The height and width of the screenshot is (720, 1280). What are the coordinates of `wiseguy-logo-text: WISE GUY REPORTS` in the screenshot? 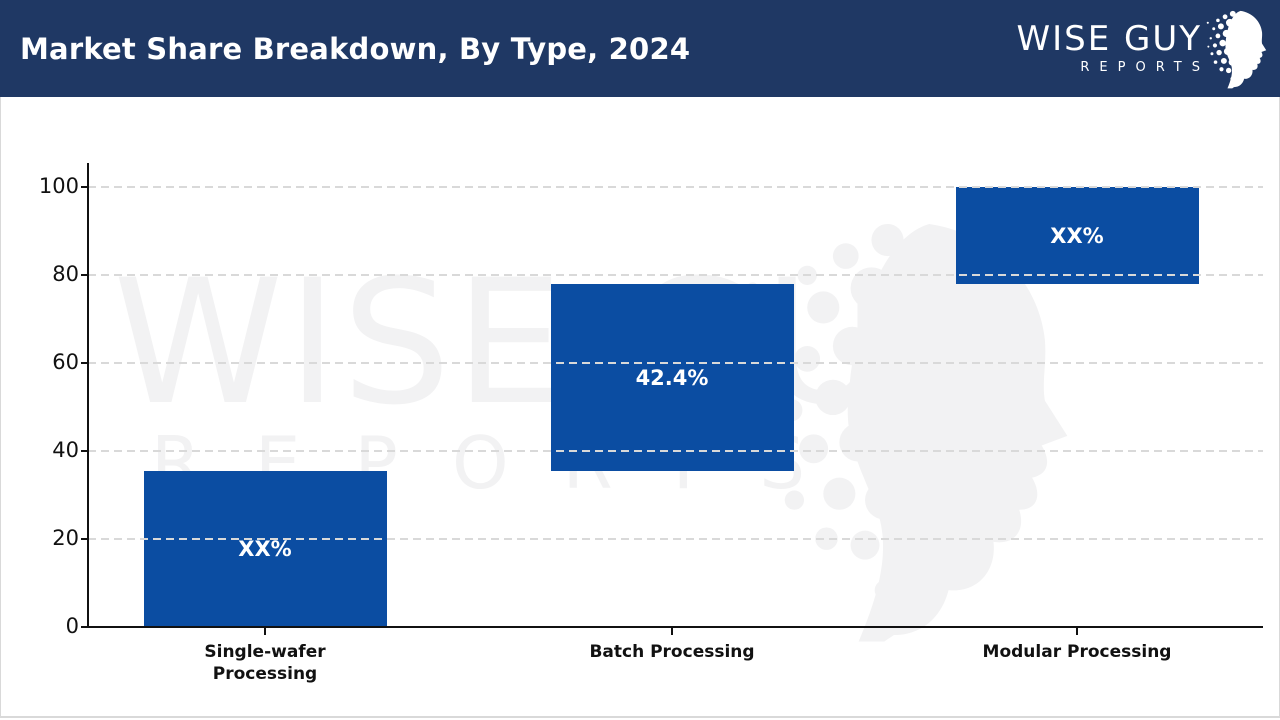 It's located at (1109, 48).